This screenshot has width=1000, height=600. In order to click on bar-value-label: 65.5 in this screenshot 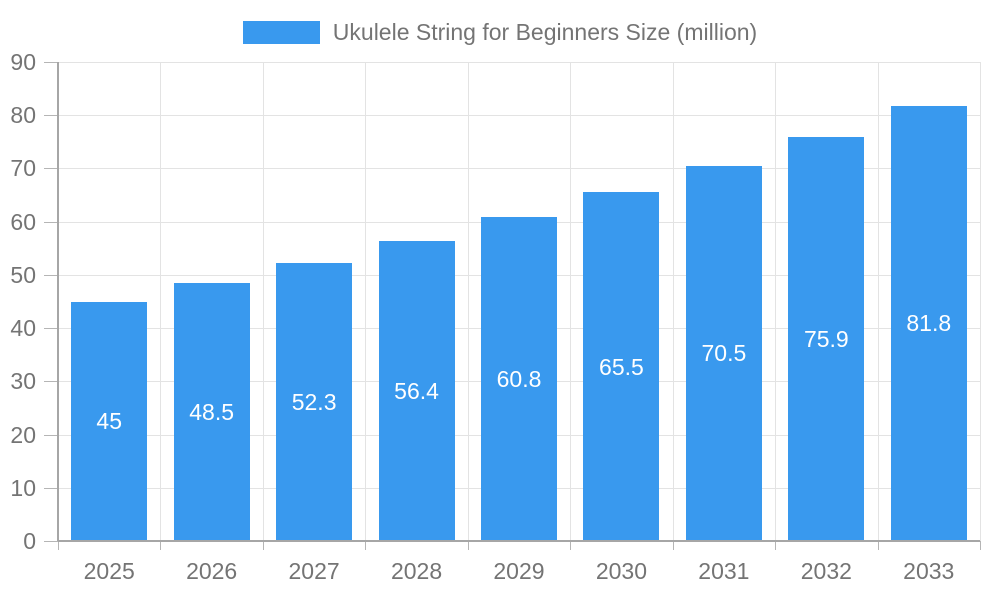, I will do `click(621, 366)`.